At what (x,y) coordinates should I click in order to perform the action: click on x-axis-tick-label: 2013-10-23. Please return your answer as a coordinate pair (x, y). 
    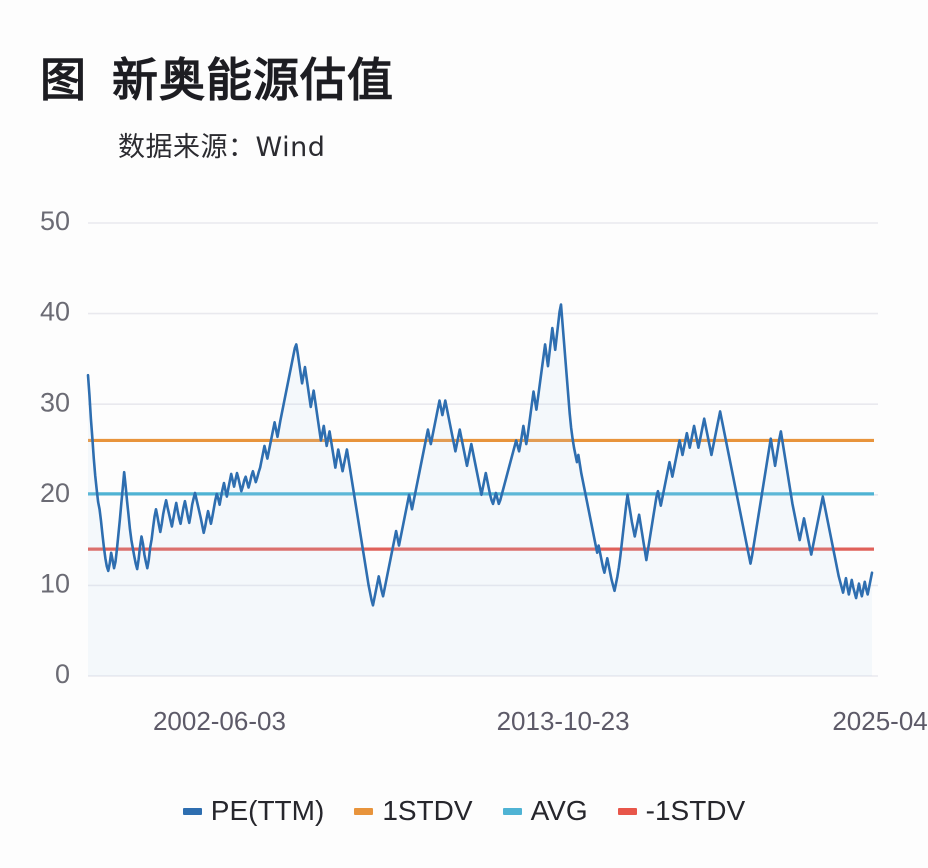
    Looking at the image, I should click on (563, 721).